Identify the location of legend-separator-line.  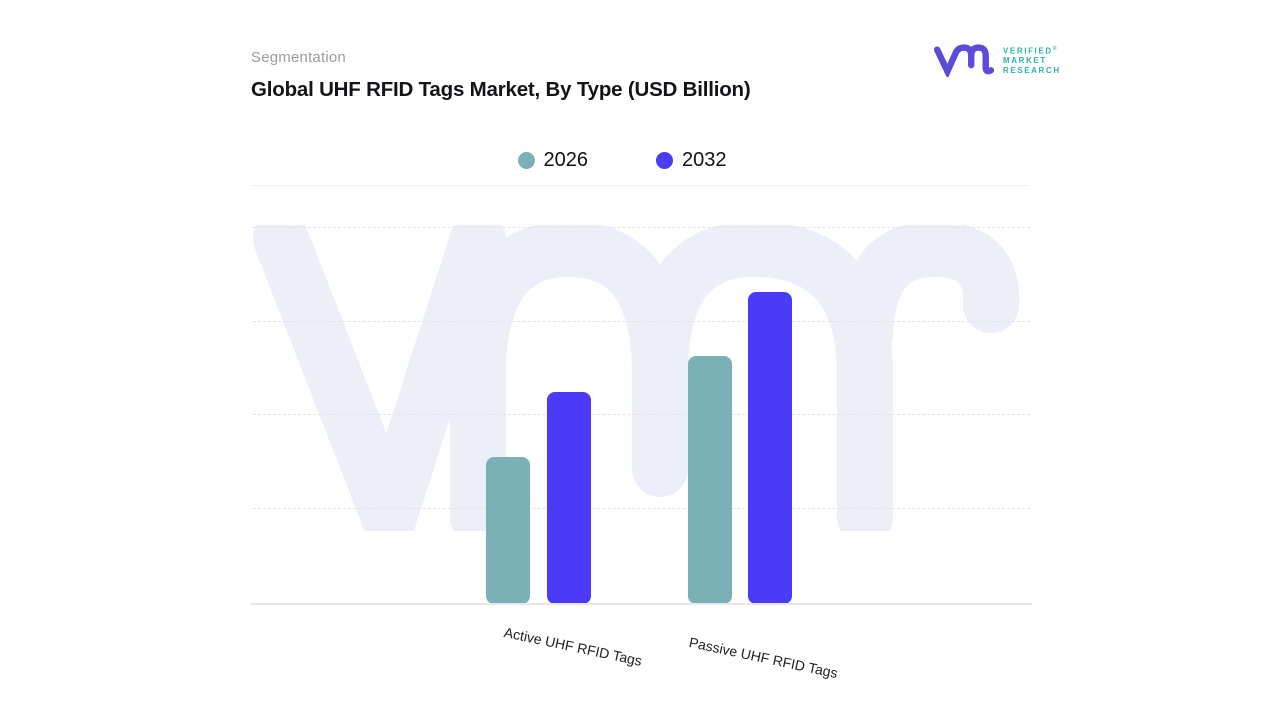
(640, 185).